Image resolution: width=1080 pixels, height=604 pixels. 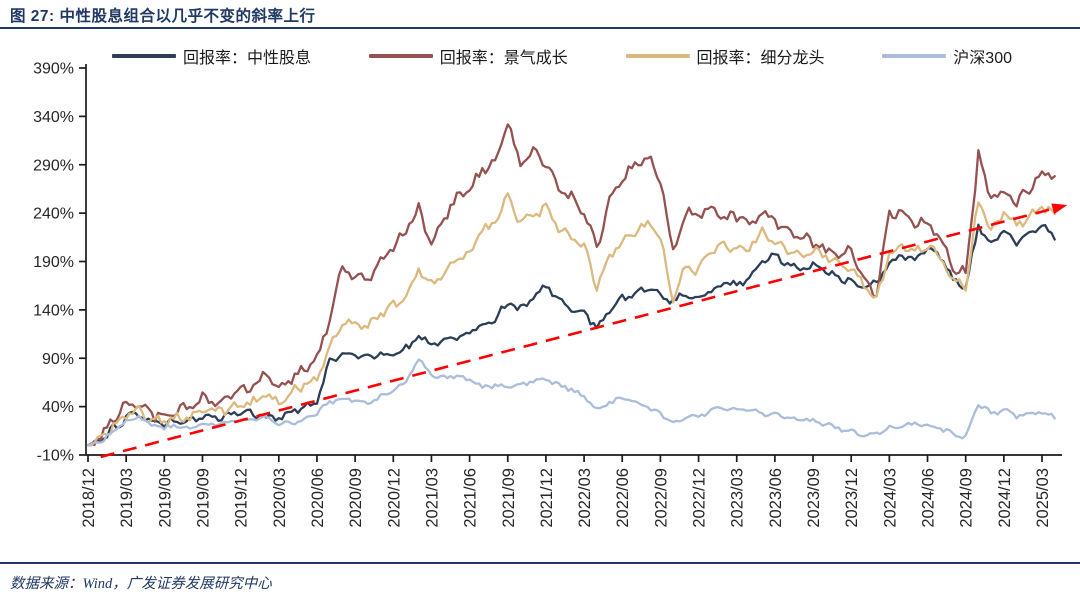 I want to click on x-tick-label: 2021/03, so click(x=432, y=498).